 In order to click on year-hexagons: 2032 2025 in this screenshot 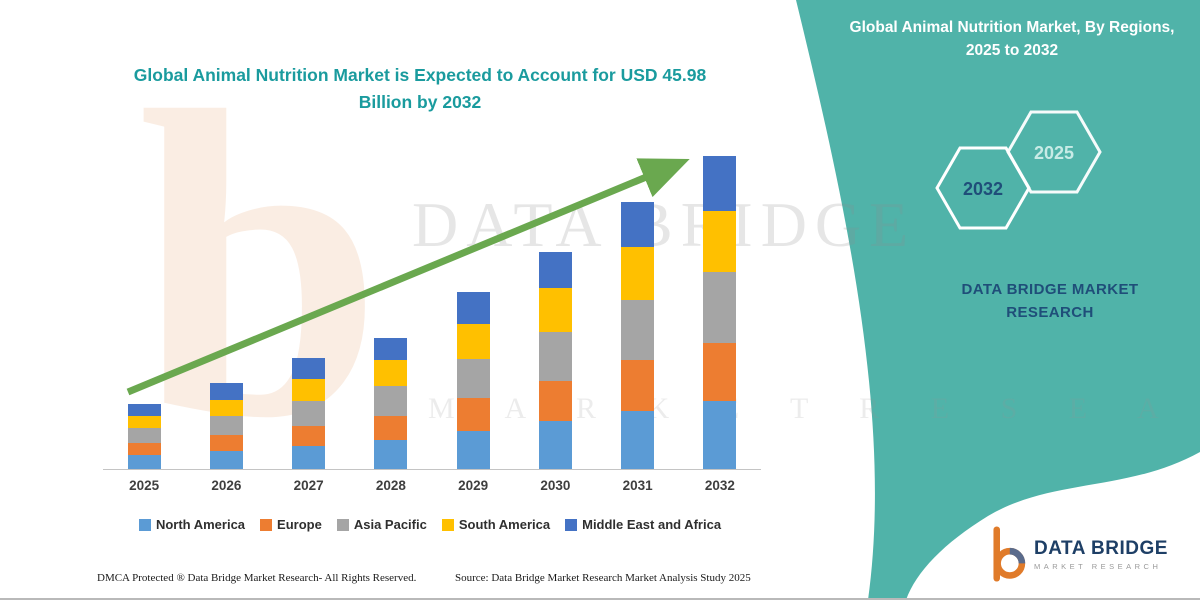, I will do `click(1018, 170)`.